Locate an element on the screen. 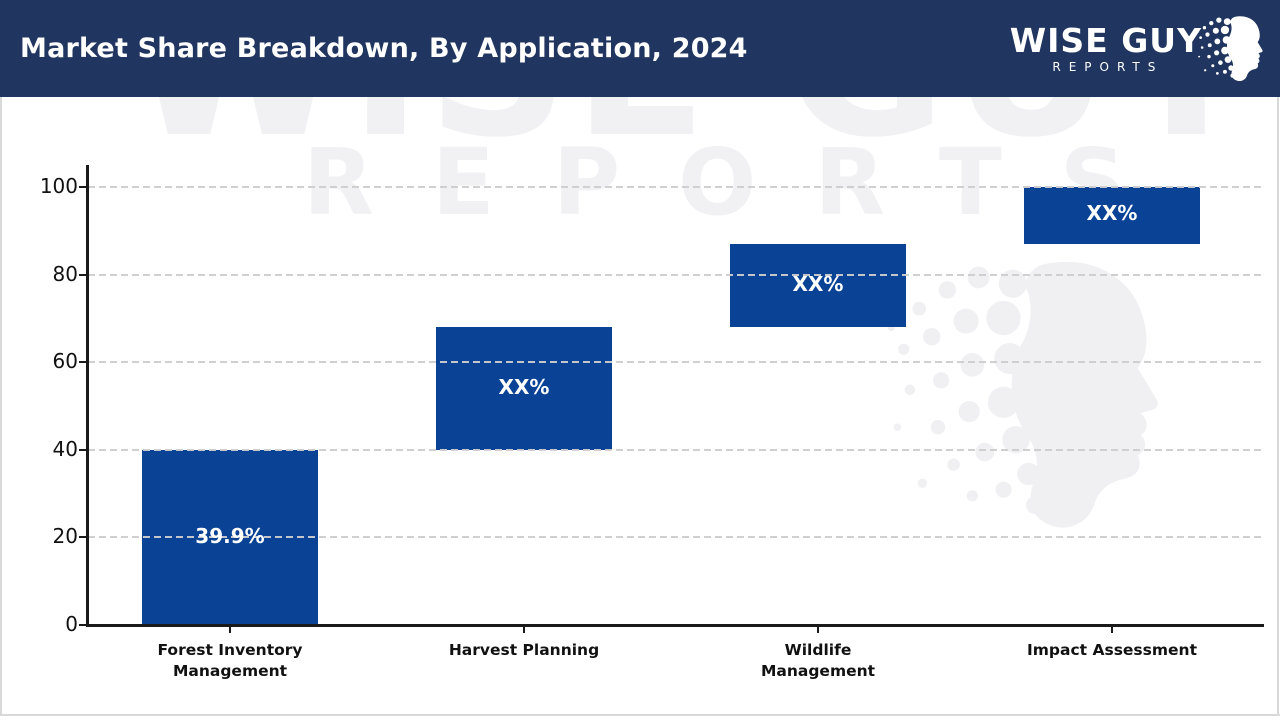 This screenshot has height=720, width=1280. brand-subtitle: REPORTS is located at coordinates (1108, 66).